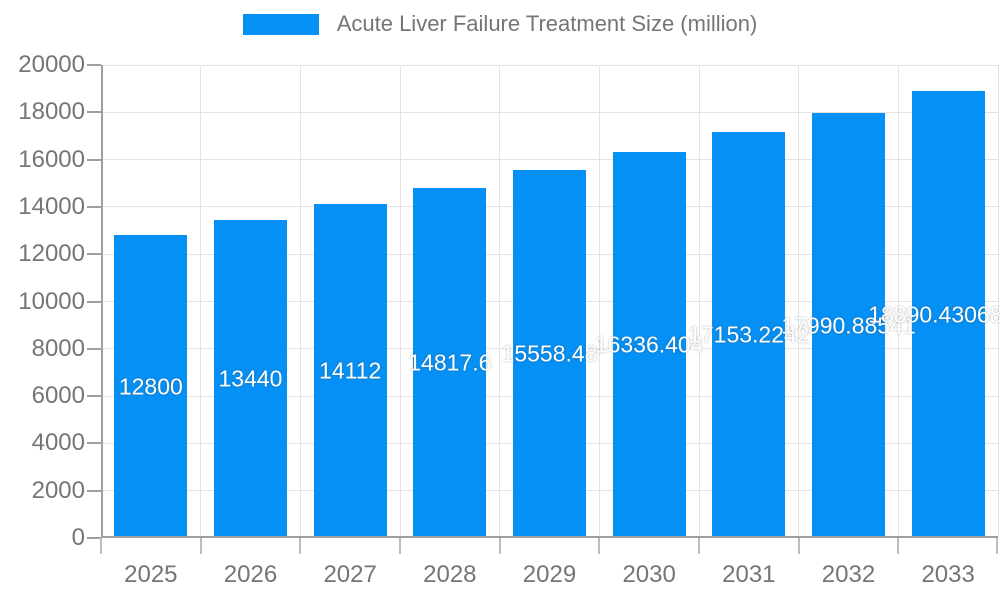 This screenshot has width=1000, height=600. Describe the element at coordinates (848, 574) in the screenshot. I see `x-axis-label: 2032` at that location.